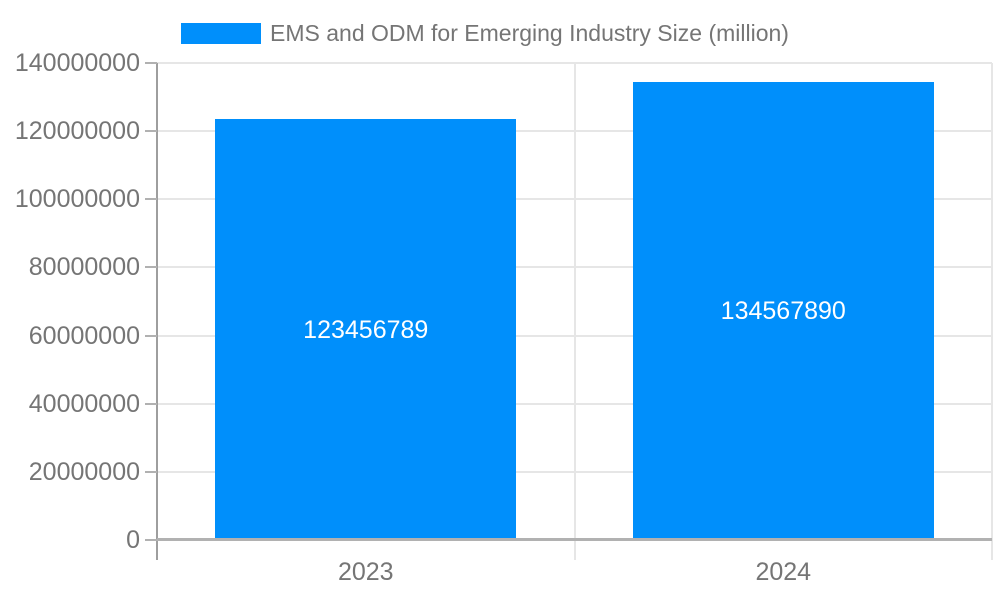 This screenshot has width=1000, height=600. I want to click on y-tick-label: 40000000, so click(84, 403).